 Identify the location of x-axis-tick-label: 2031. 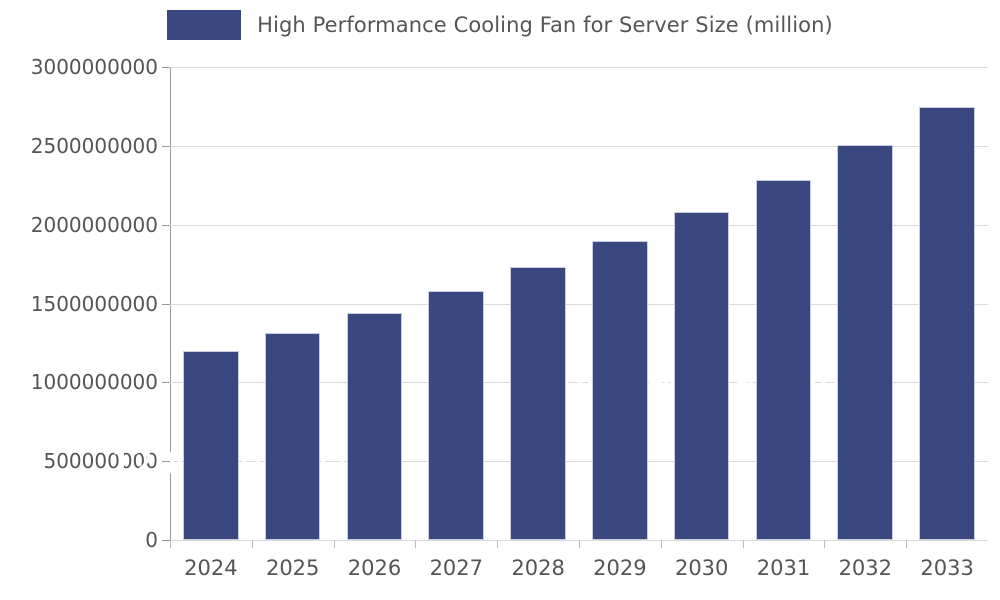
(783, 568).